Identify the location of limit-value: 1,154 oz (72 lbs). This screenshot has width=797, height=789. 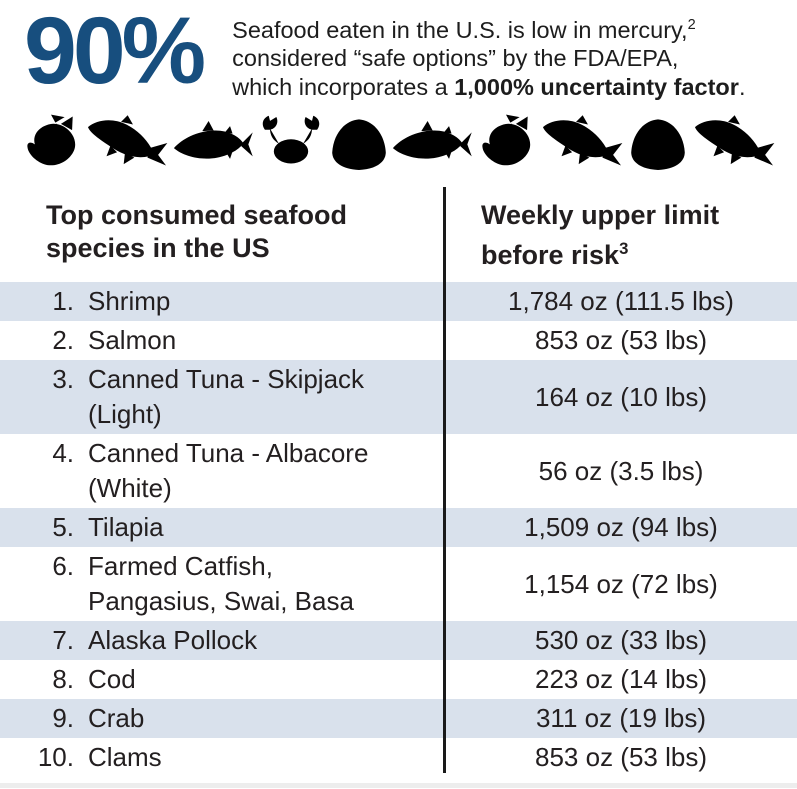
(621, 583).